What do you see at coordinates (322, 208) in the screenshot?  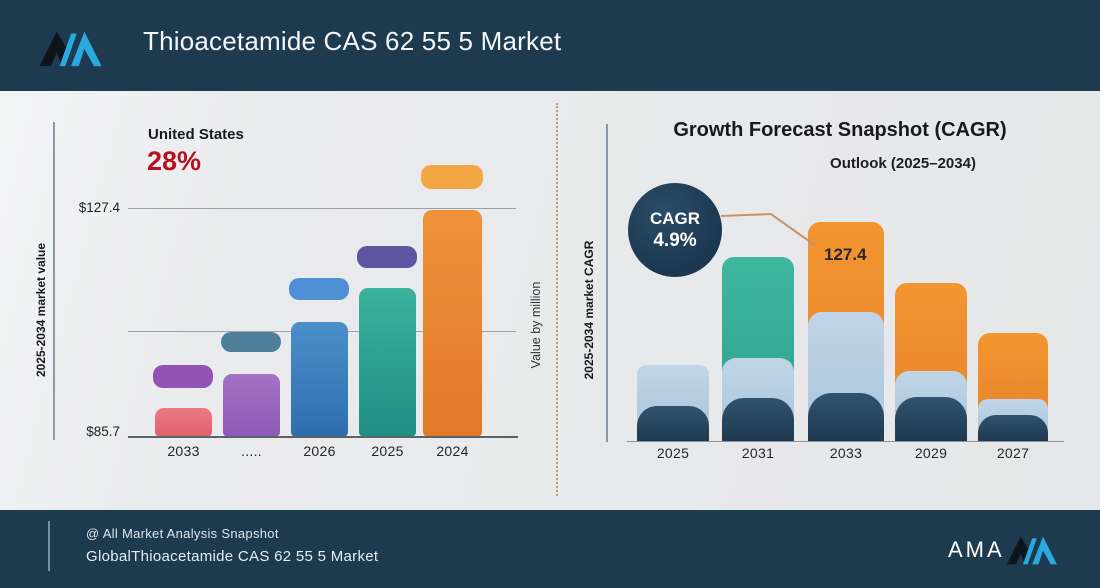 I see `left-gridline-top` at bounding box center [322, 208].